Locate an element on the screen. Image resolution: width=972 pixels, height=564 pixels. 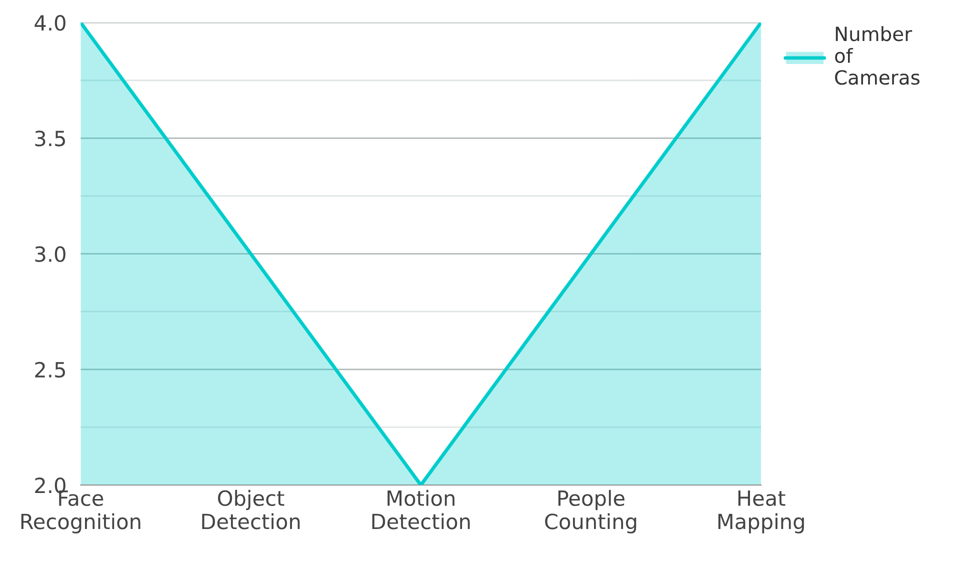
x-tick-label: Heat Mapping is located at coordinates (761, 512).